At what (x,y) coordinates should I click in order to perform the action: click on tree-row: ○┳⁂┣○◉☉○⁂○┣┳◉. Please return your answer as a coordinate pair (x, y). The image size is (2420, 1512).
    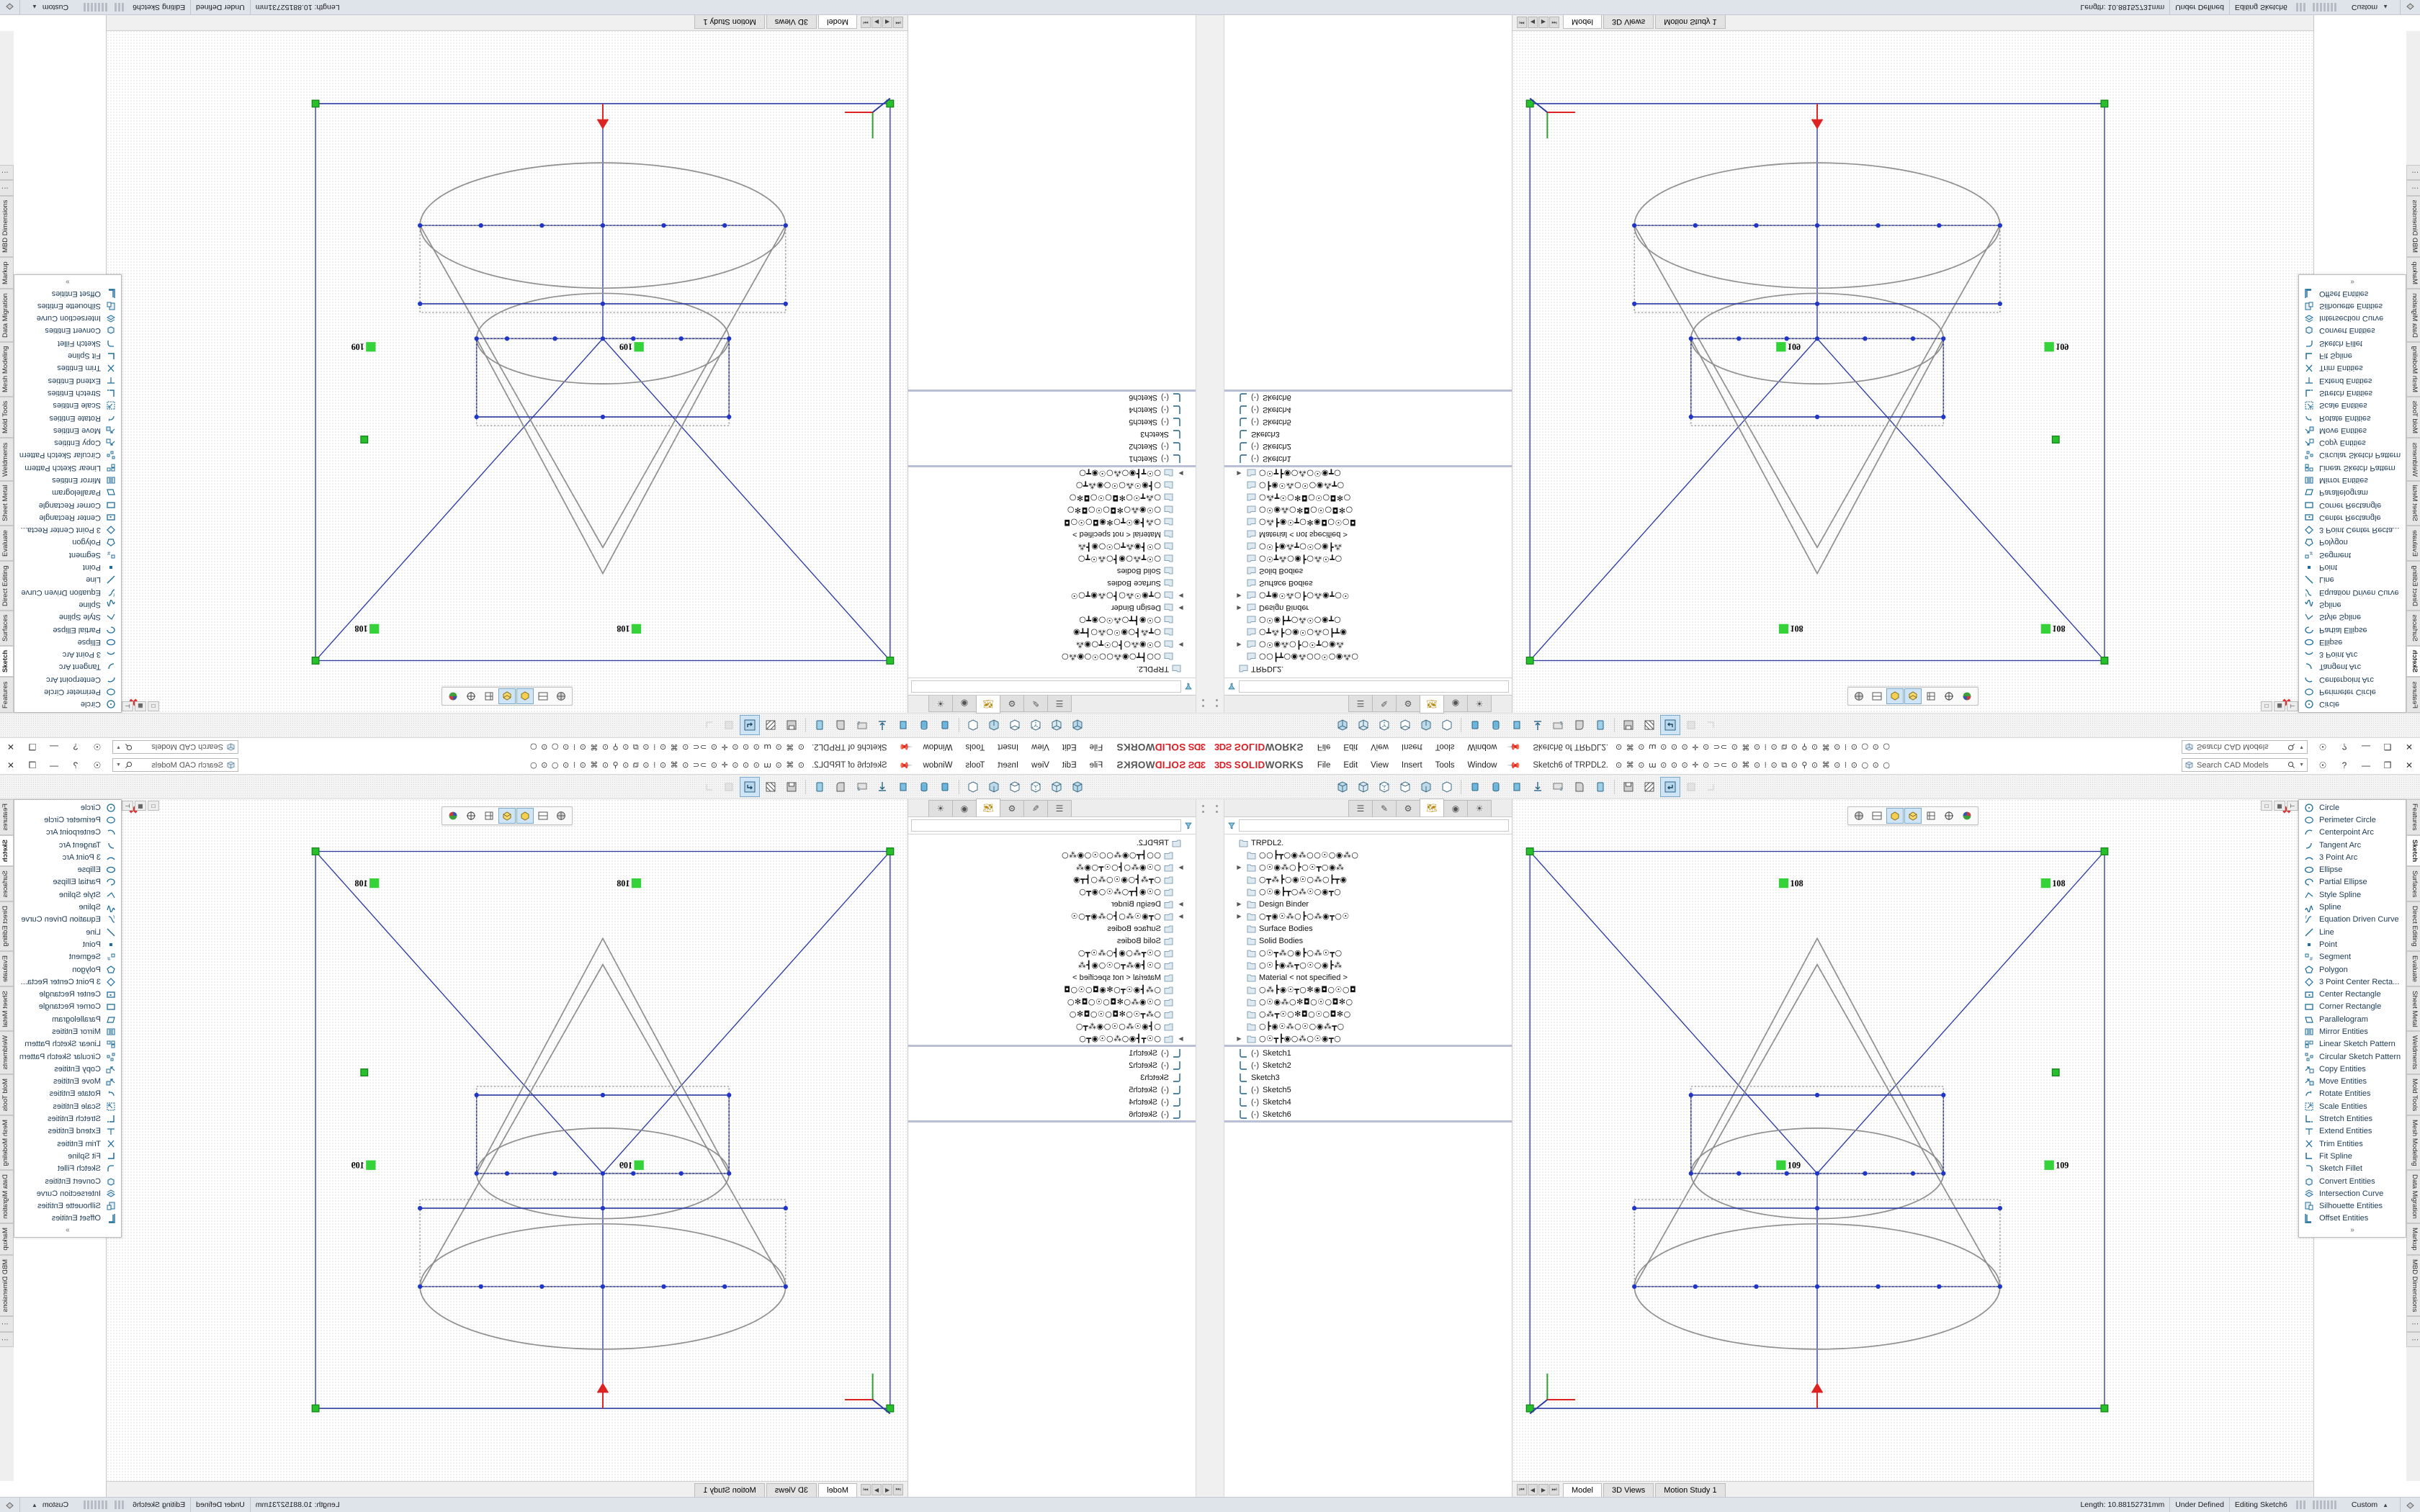
    Looking at the image, I should click on (1052, 632).